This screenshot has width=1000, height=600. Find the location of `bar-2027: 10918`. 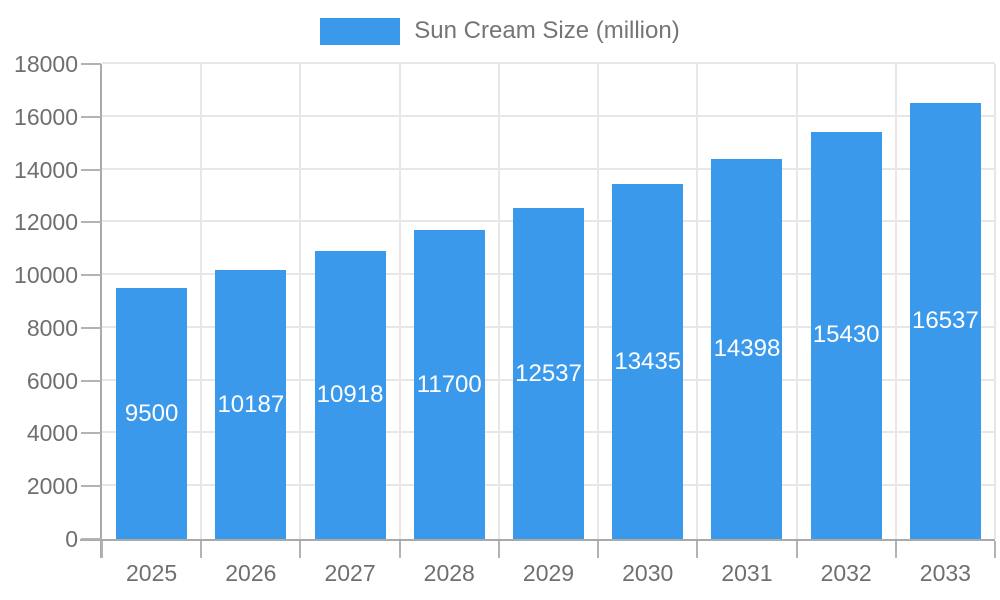

bar-2027: 10918 is located at coordinates (350, 394).